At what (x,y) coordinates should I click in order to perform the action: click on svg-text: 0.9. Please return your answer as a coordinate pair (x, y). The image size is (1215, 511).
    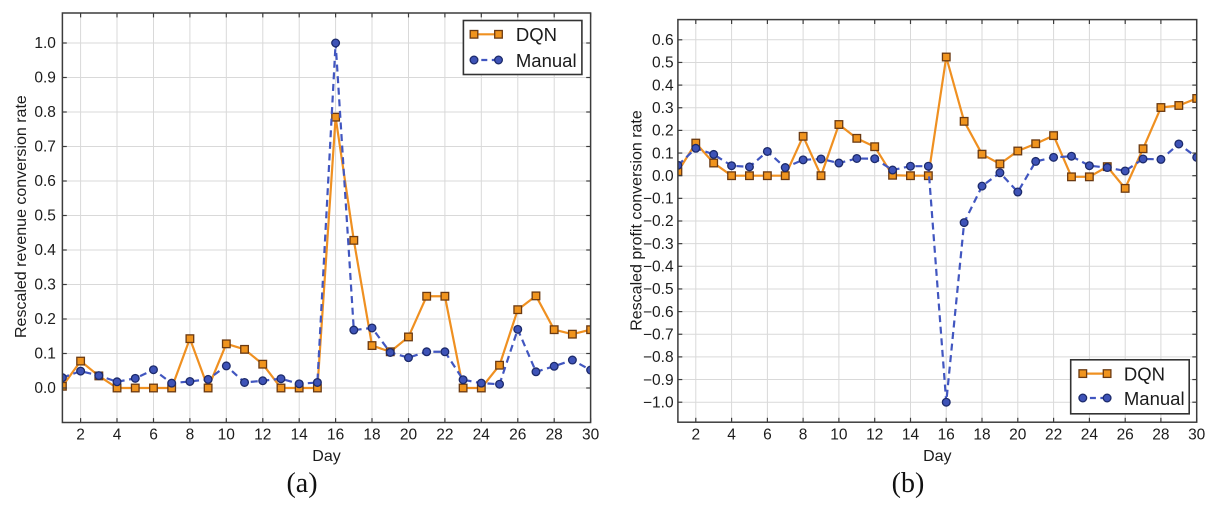
    Looking at the image, I should click on (45, 78).